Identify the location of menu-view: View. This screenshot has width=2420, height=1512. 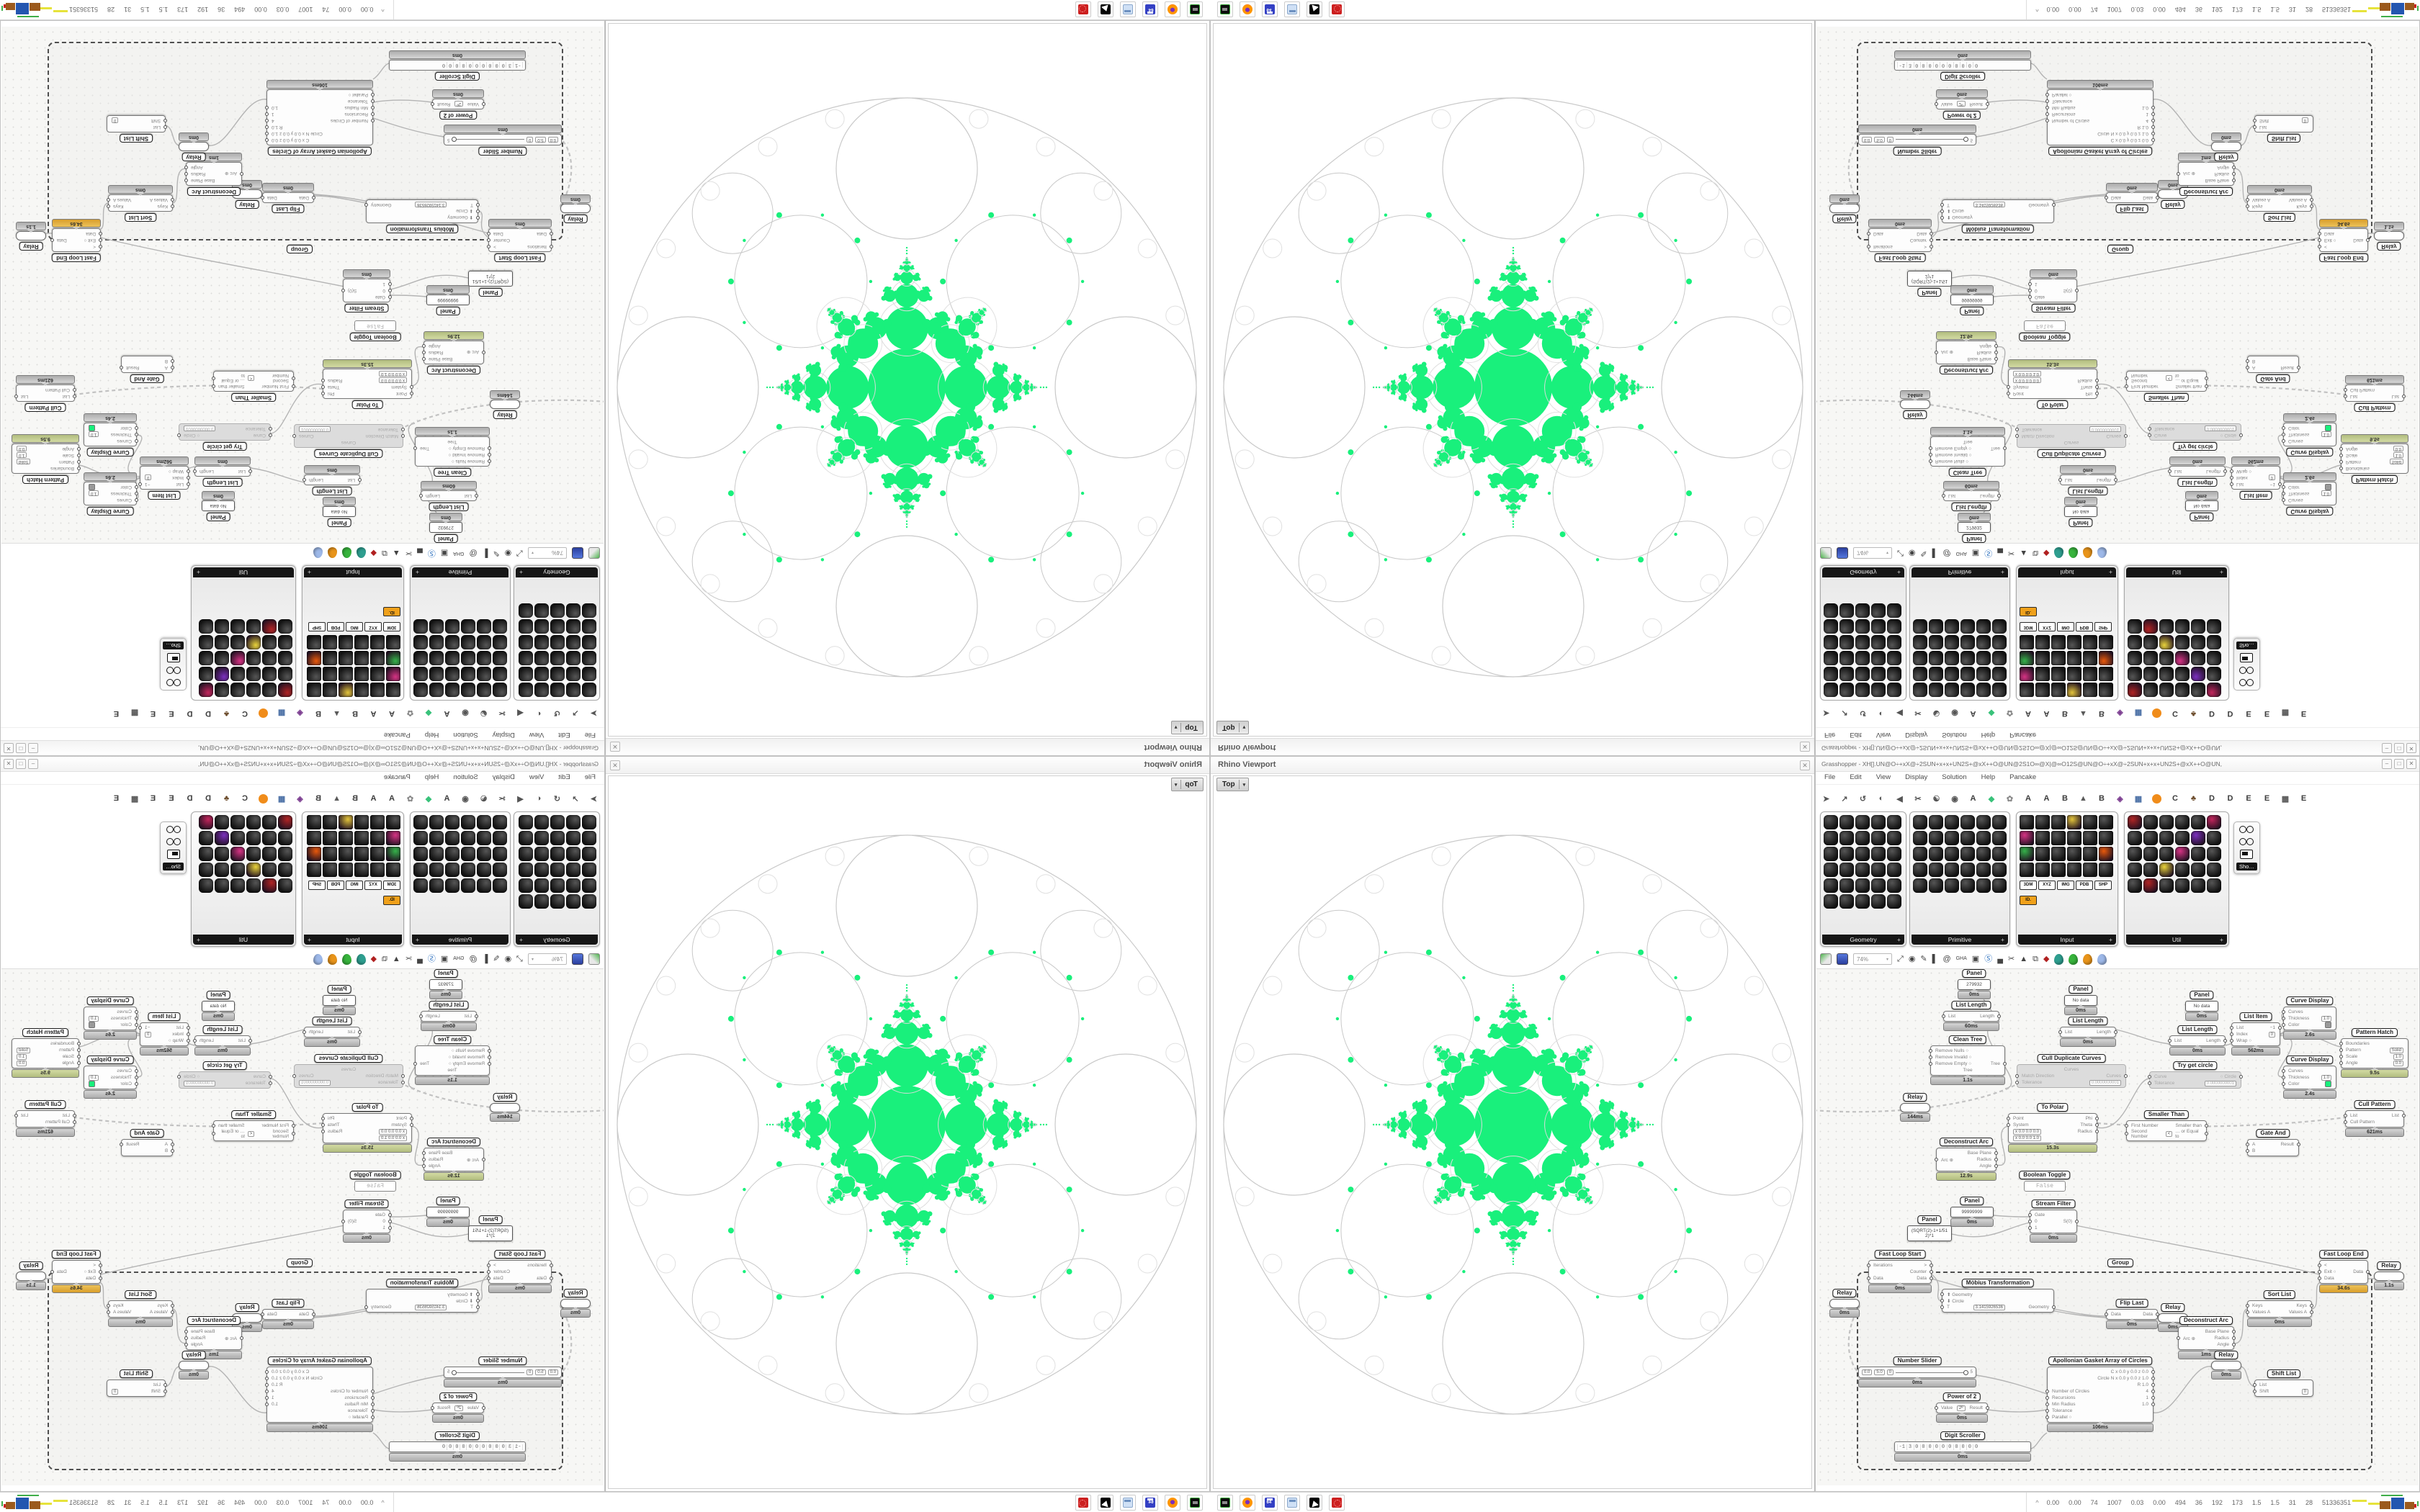
(536, 735).